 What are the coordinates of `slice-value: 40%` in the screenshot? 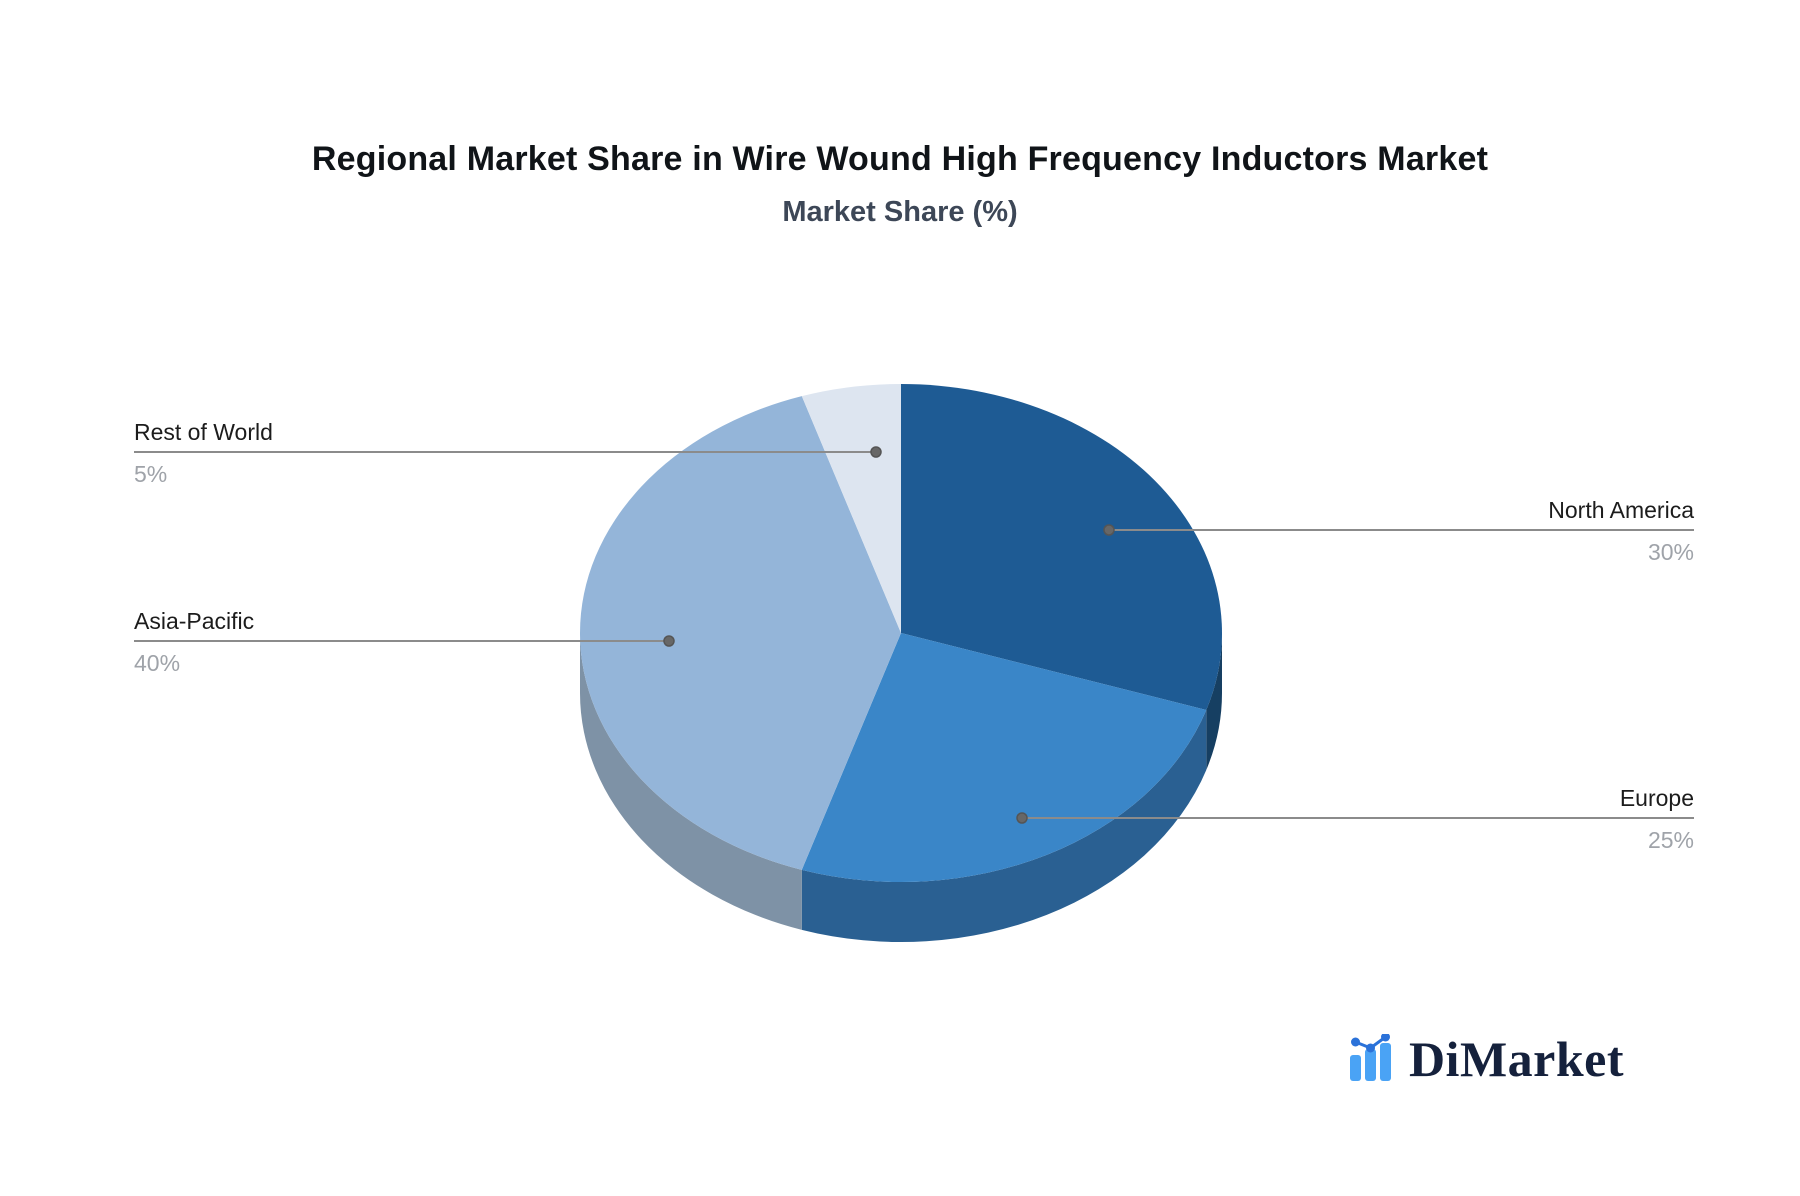 It's located at (157, 663).